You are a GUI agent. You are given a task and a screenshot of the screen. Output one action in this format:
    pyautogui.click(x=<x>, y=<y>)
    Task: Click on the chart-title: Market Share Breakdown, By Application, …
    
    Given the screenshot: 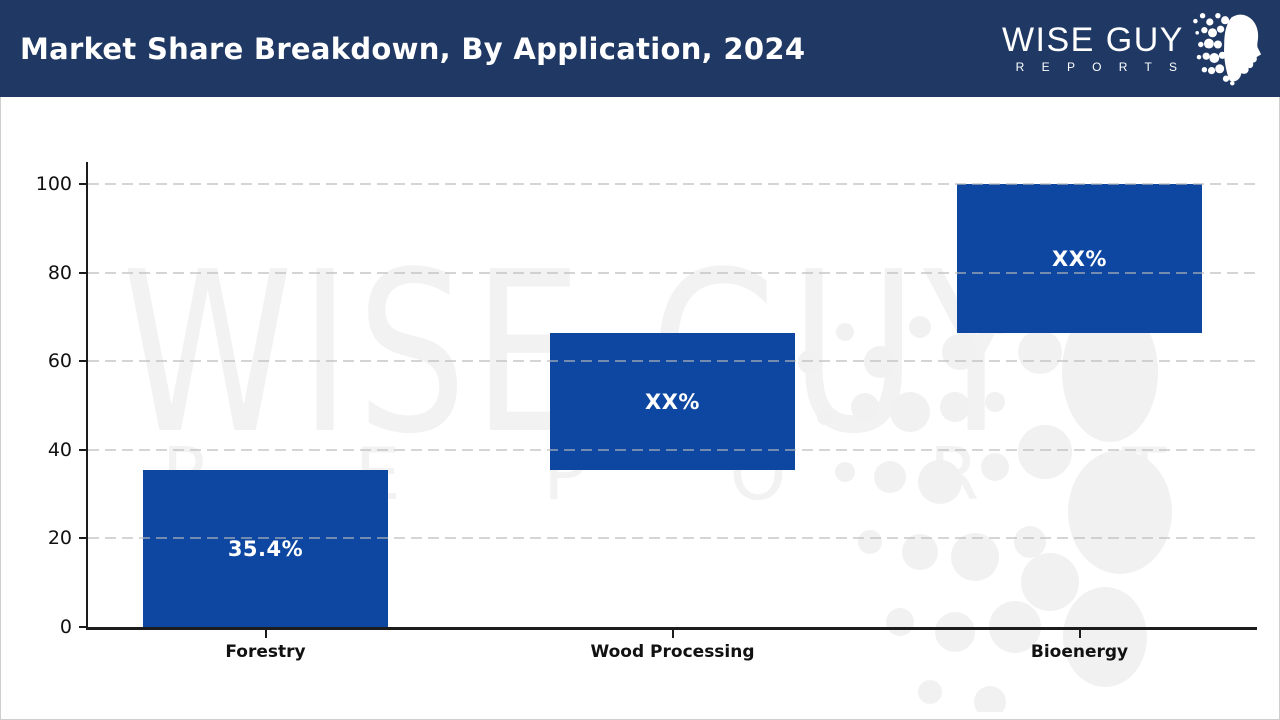 What is the action you would take?
    pyautogui.click(x=413, y=48)
    